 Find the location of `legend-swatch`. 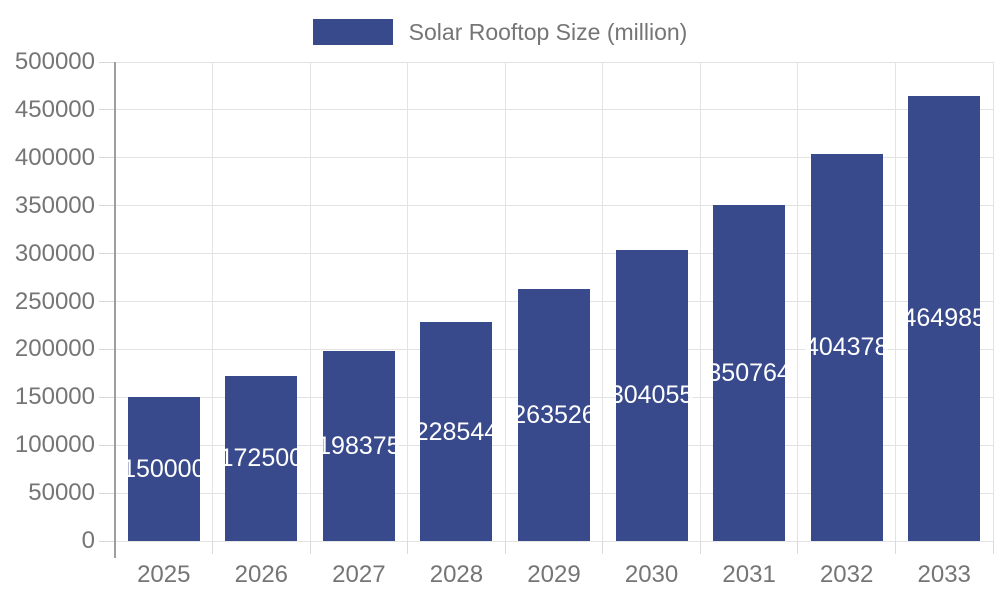

legend-swatch is located at coordinates (352, 32).